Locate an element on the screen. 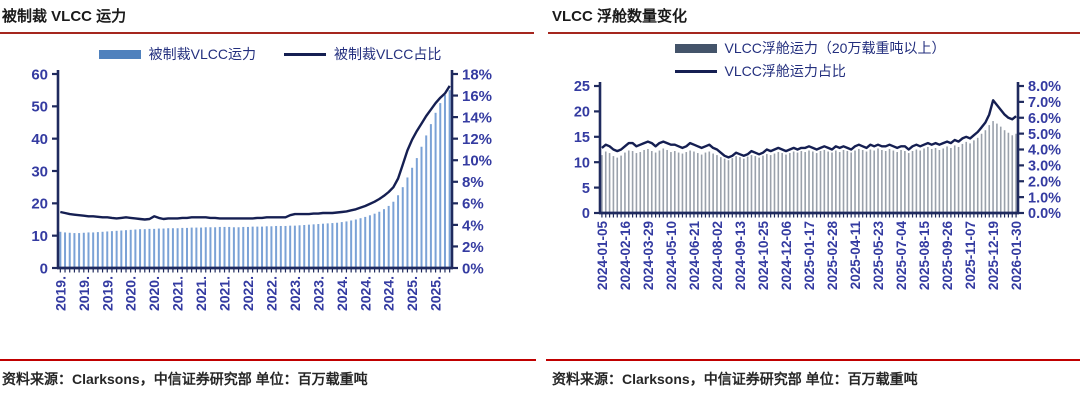 This screenshot has width=1080, height=401. svg-text: 5.0% is located at coordinates (1044, 135).